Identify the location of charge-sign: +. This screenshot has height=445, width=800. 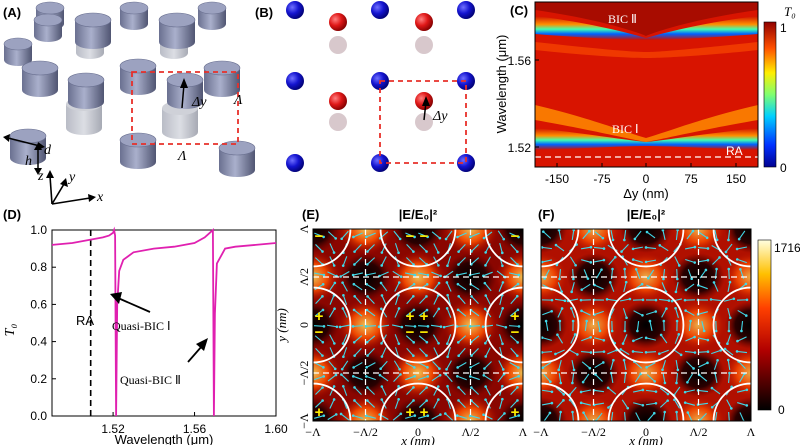
(515, 220).